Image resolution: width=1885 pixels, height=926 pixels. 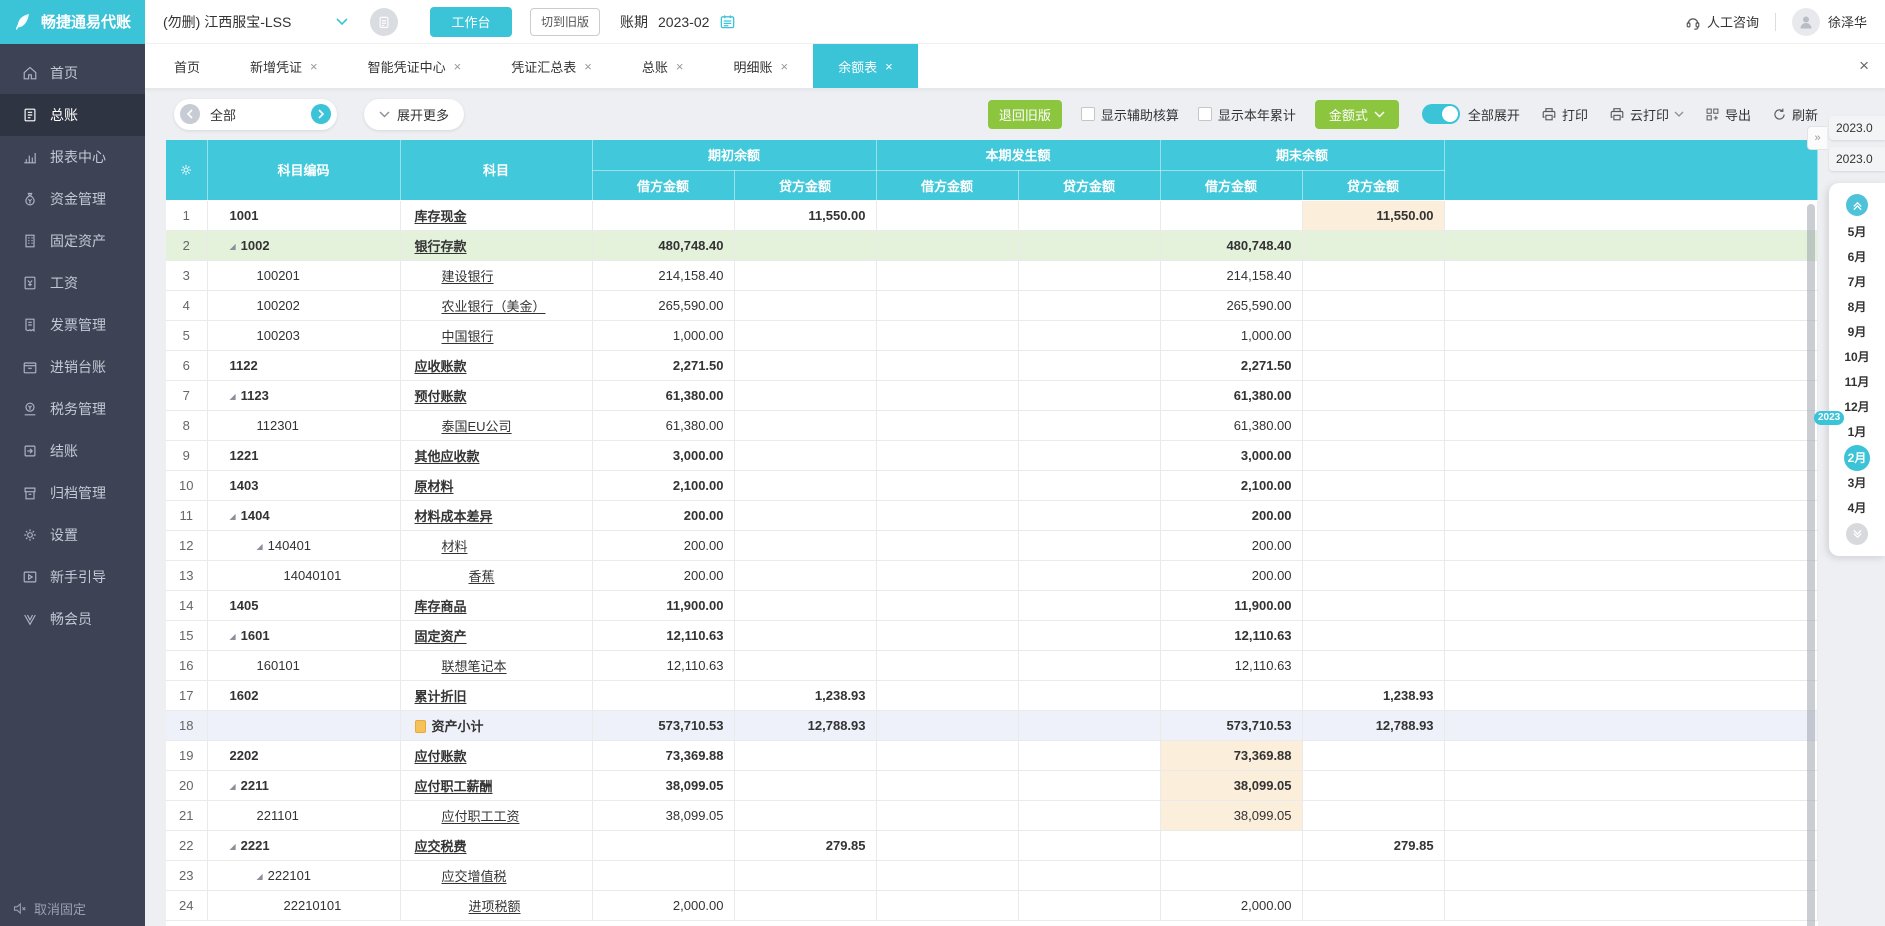 I want to click on support-link: 人工咨询, so click(x=1722, y=21).